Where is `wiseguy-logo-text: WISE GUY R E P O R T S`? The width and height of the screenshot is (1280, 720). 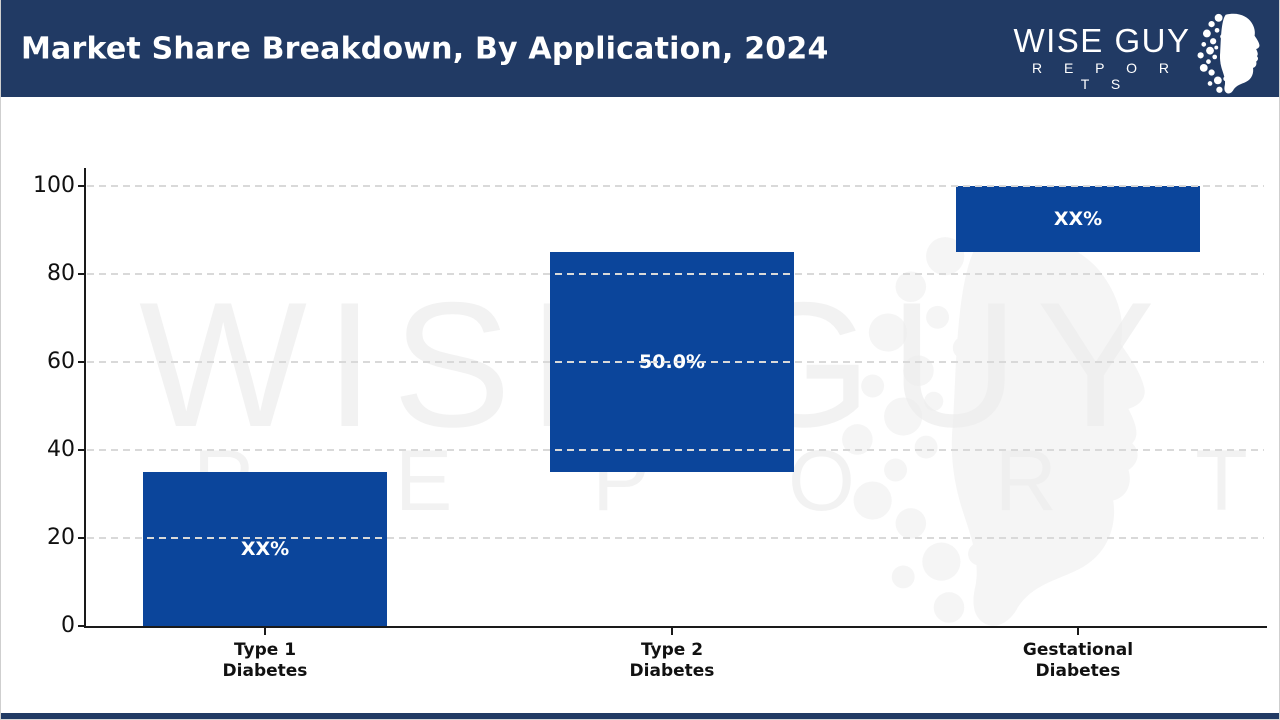 wiseguy-logo-text: WISE GUY R E P O R T S is located at coordinates (1102, 57).